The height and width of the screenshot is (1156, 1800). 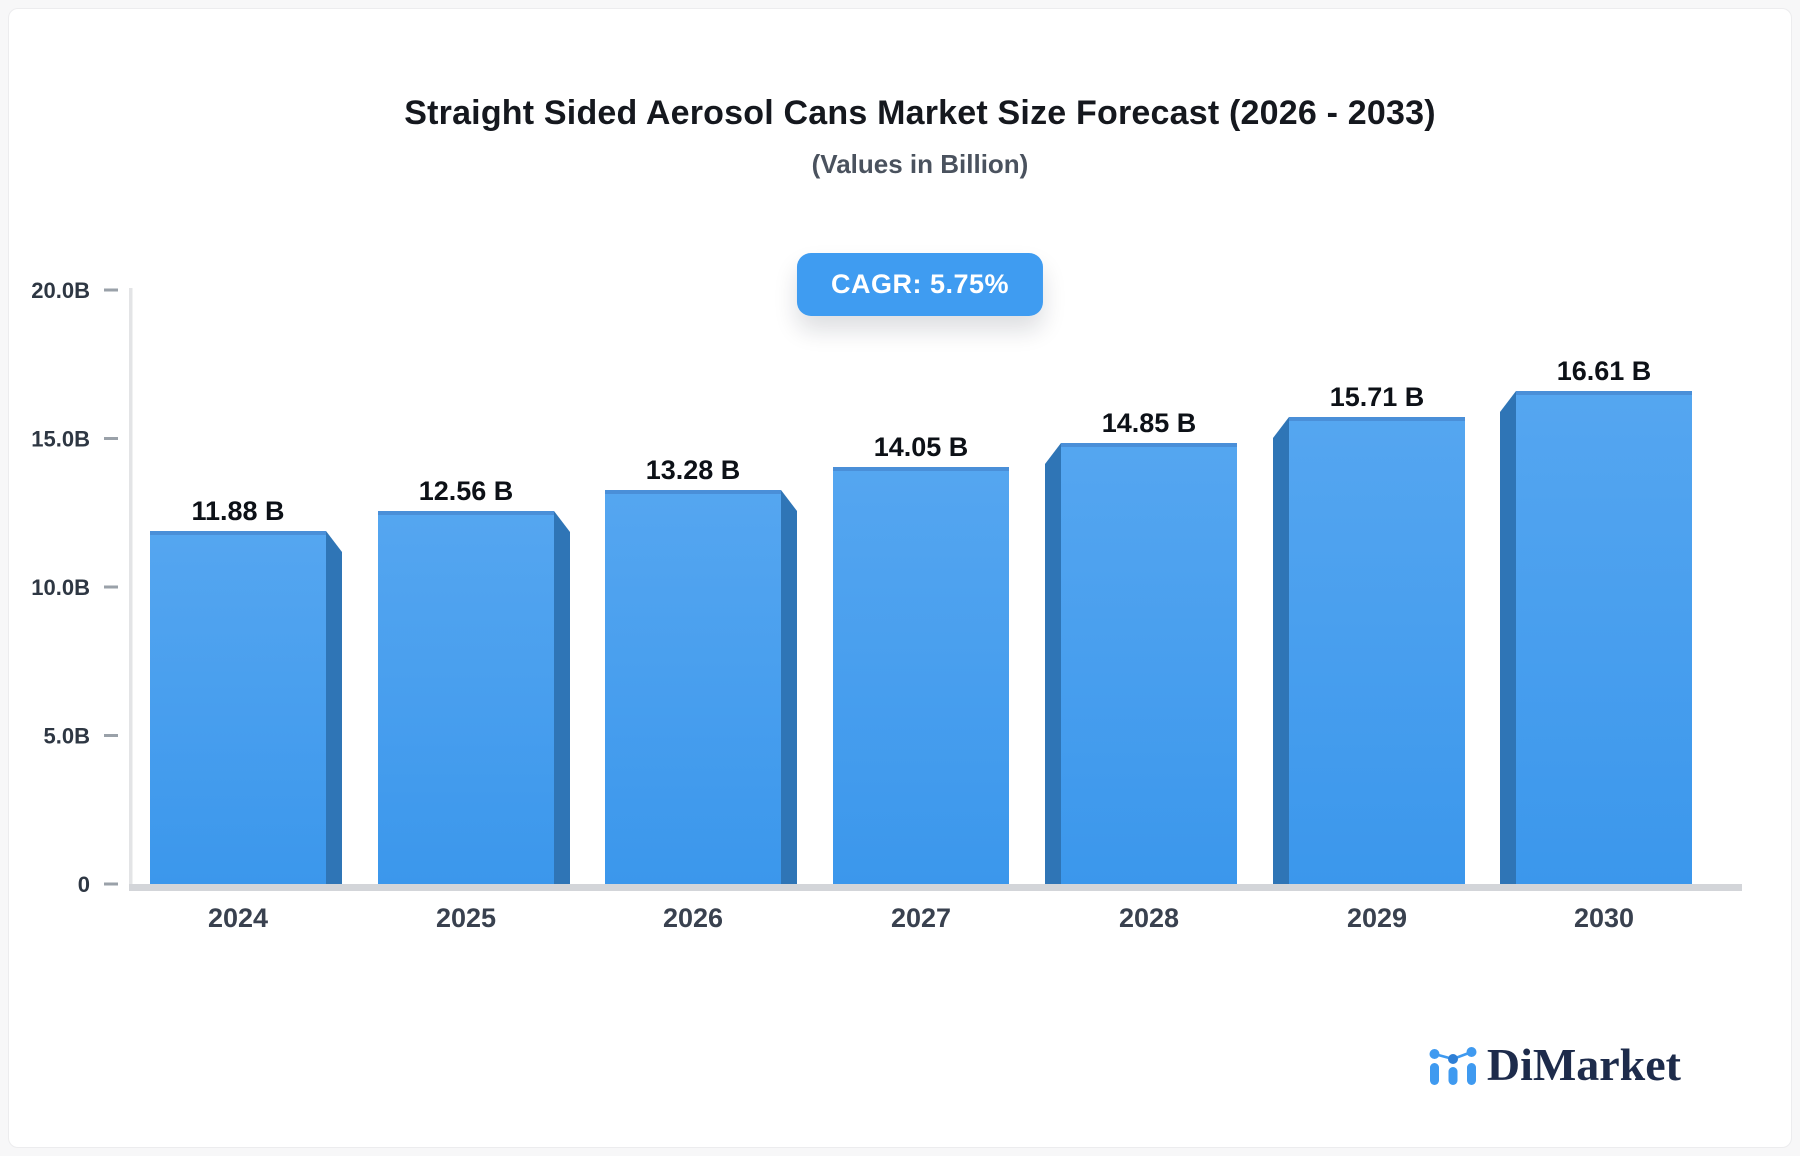 I want to click on bar-2024, so click(x=246, y=707).